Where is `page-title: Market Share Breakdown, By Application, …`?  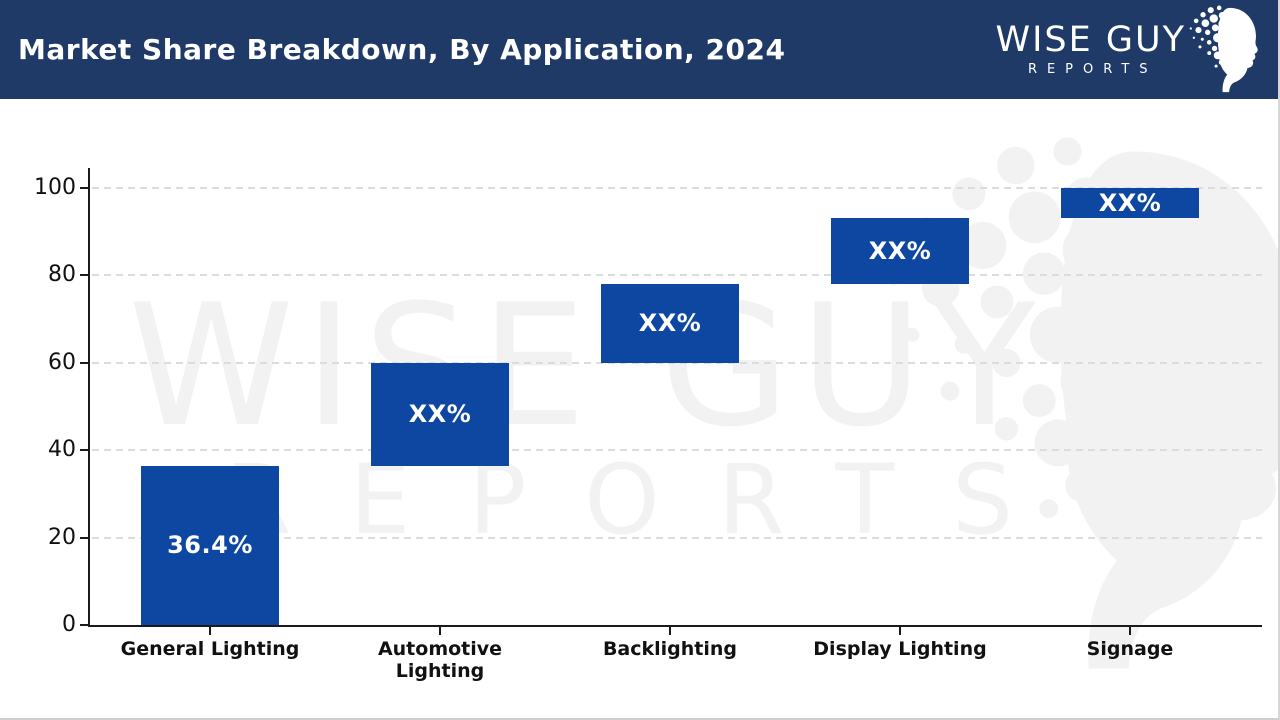
page-title: Market Share Breakdown, By Application, … is located at coordinates (402, 49).